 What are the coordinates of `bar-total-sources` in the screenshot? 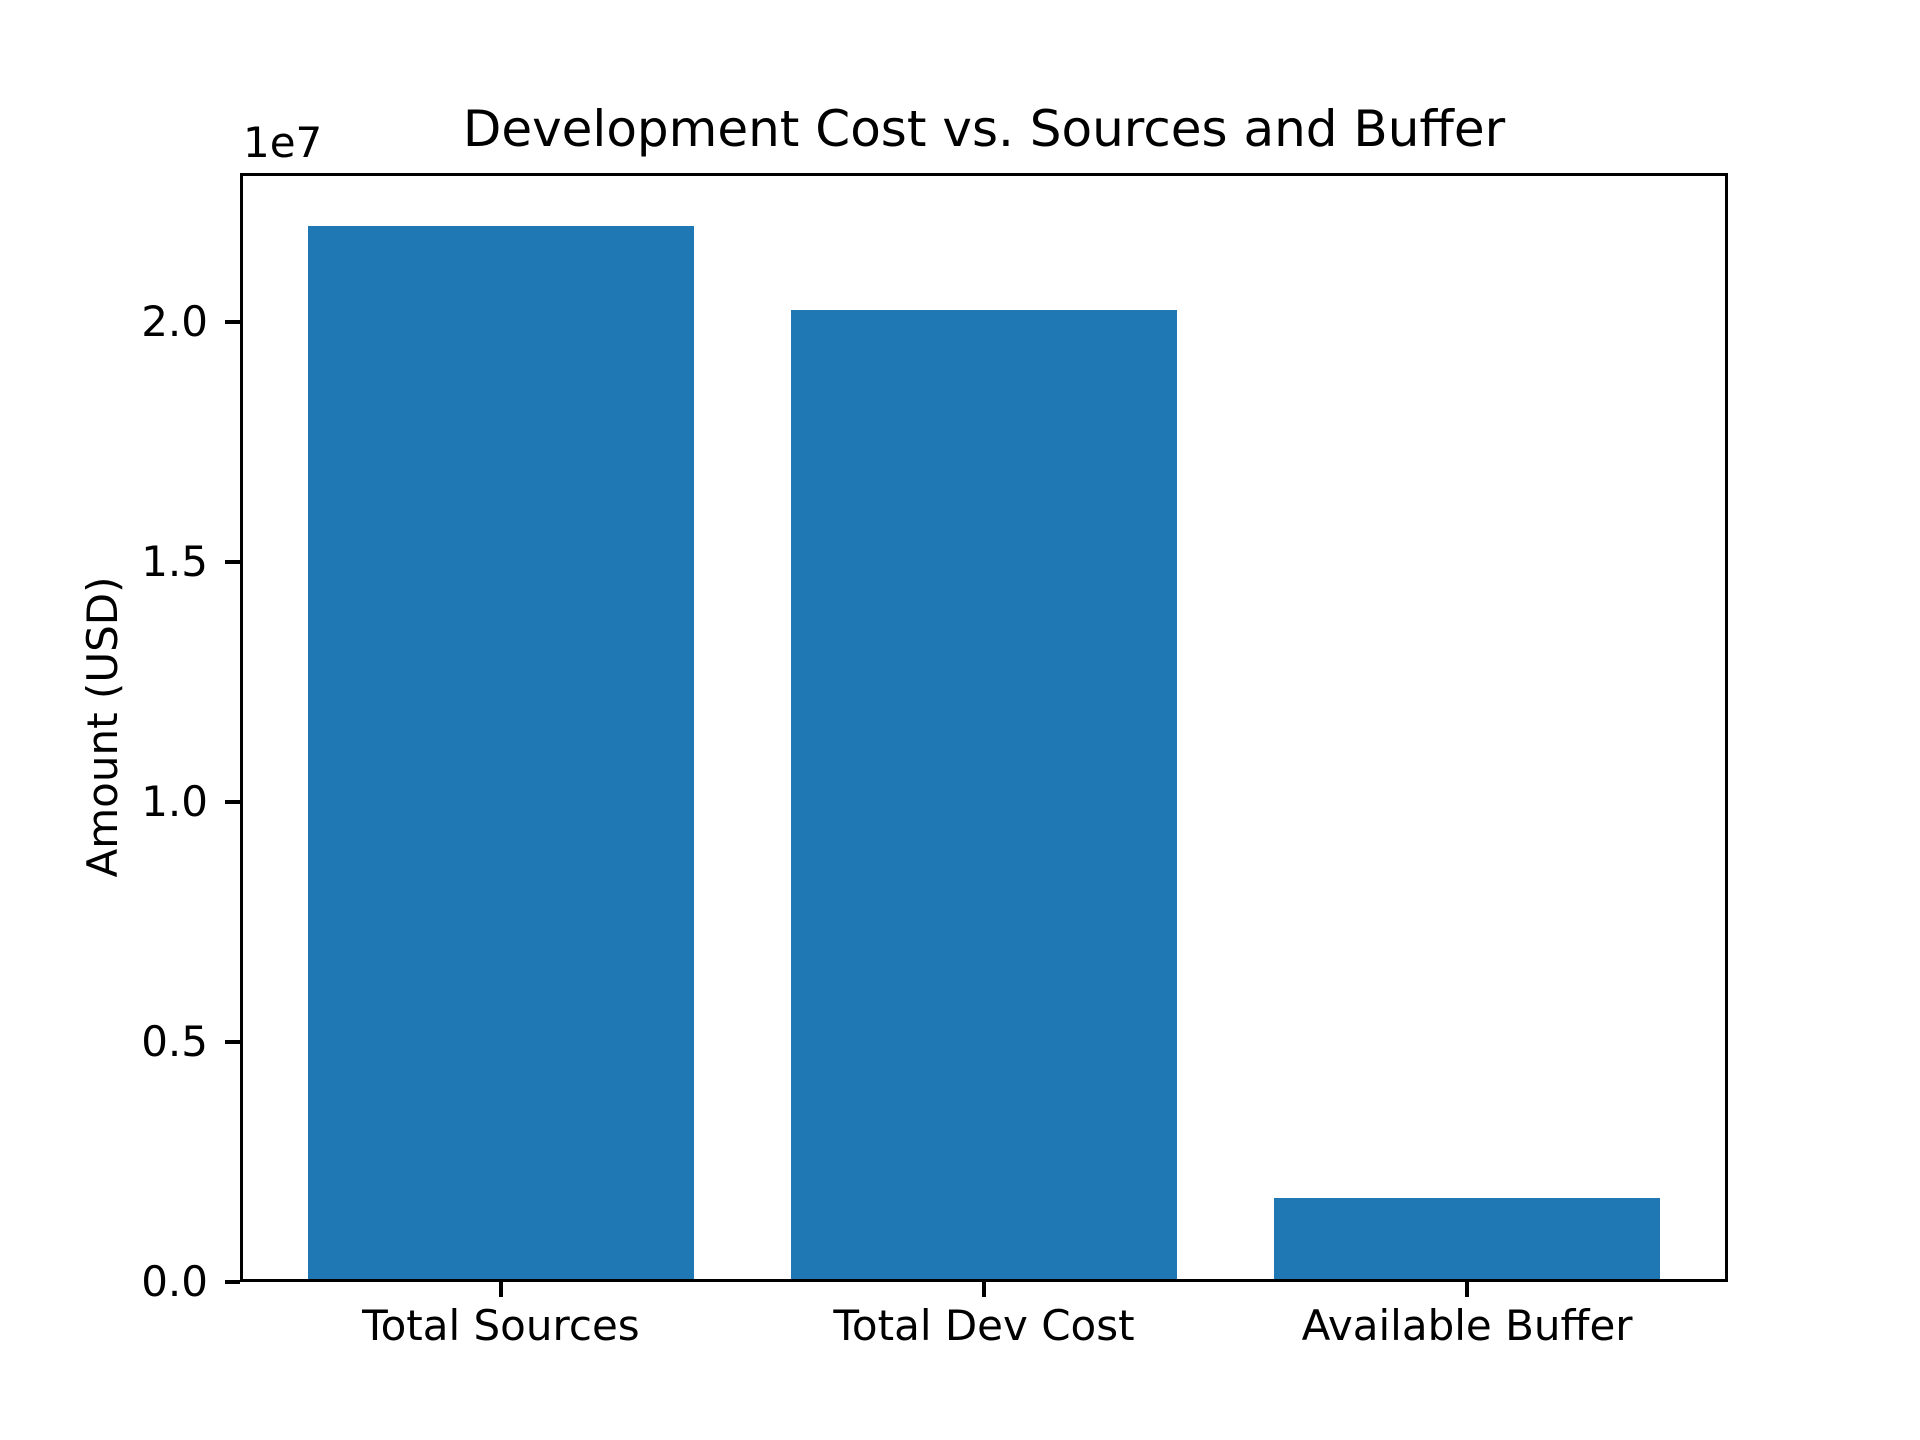 It's located at (501, 753).